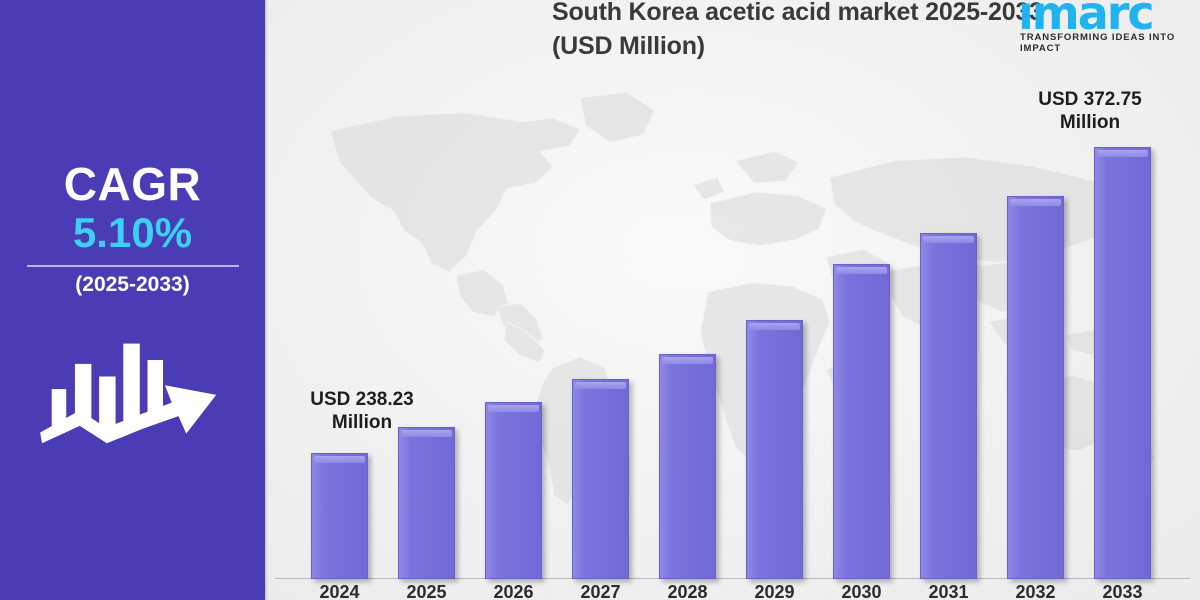 This screenshot has width=1200, height=600. What do you see at coordinates (1098, 43) in the screenshot?
I see `logo-tagline: TRANSFORMING IDEAS INTO IMPACT` at bounding box center [1098, 43].